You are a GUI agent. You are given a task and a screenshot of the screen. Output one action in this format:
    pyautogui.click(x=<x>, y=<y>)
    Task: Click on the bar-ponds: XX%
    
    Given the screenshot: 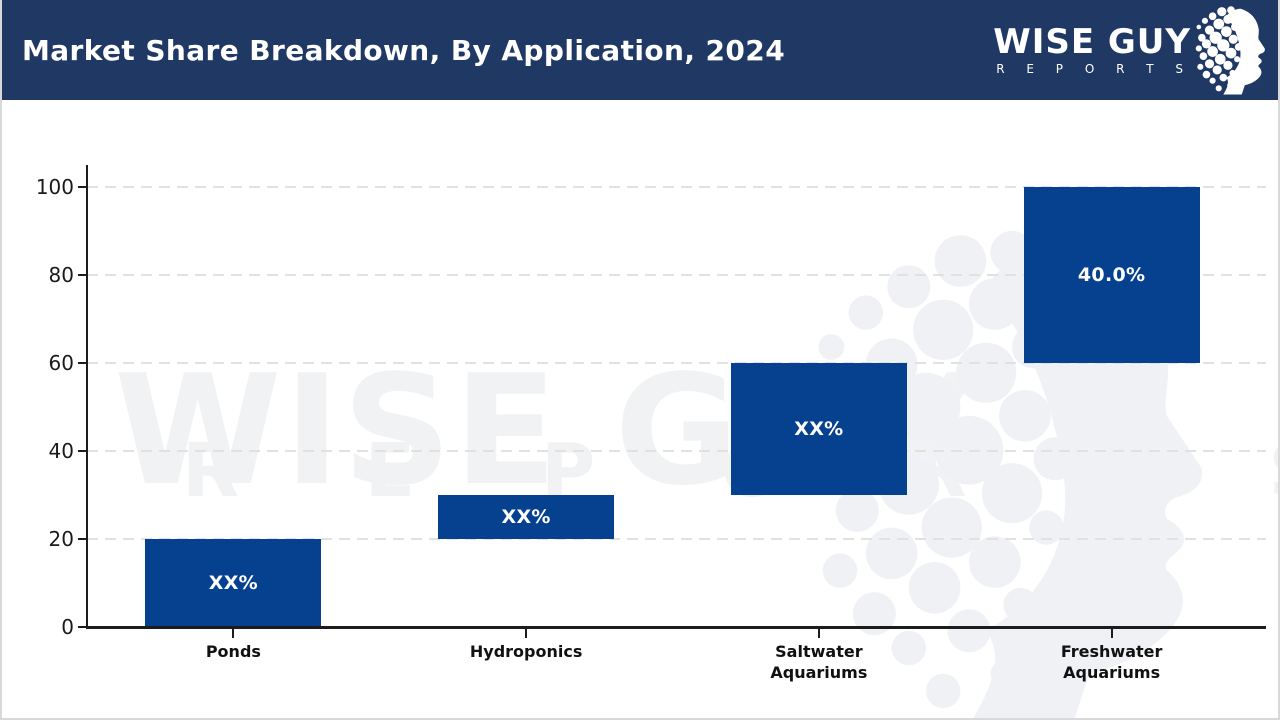 What is the action you would take?
    pyautogui.click(x=233, y=583)
    